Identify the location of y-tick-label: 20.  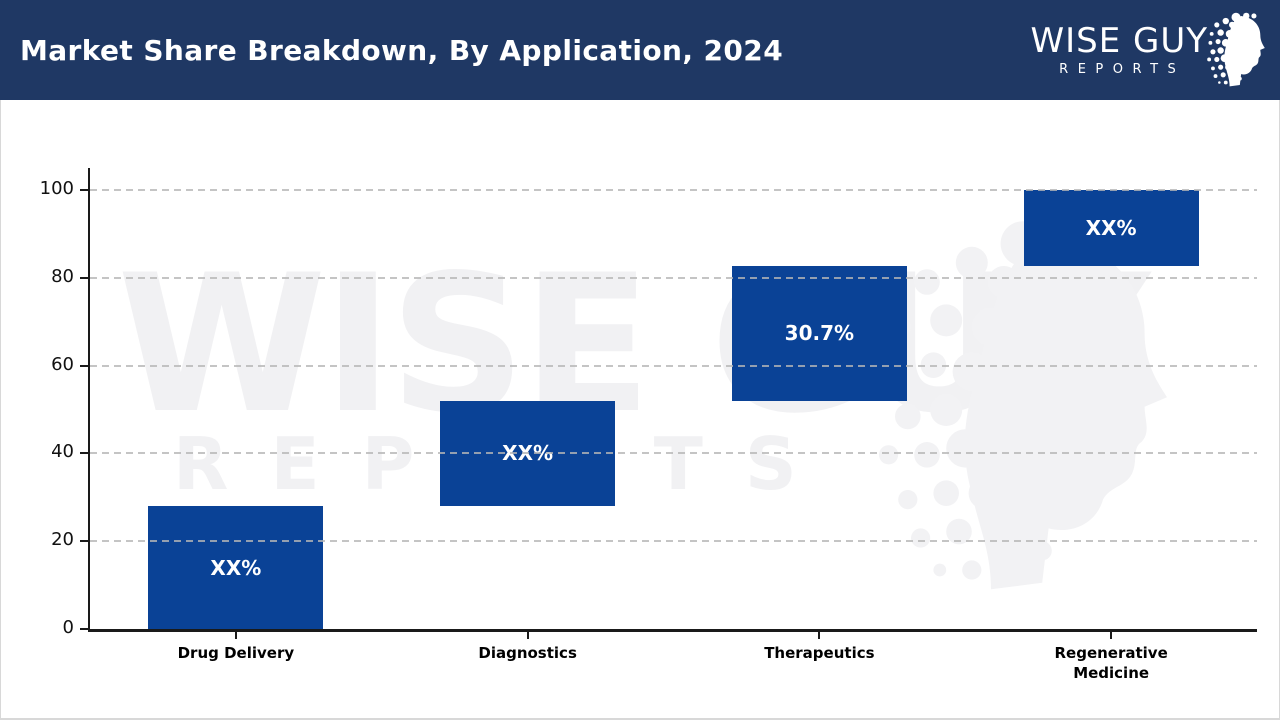
(62, 540).